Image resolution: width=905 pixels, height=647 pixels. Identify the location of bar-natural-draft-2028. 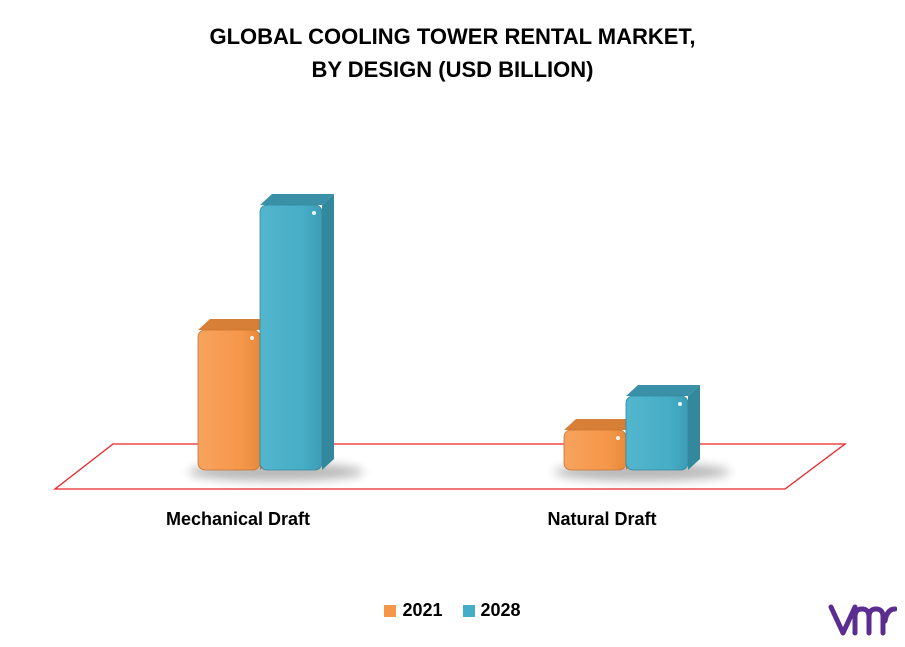
(662, 428).